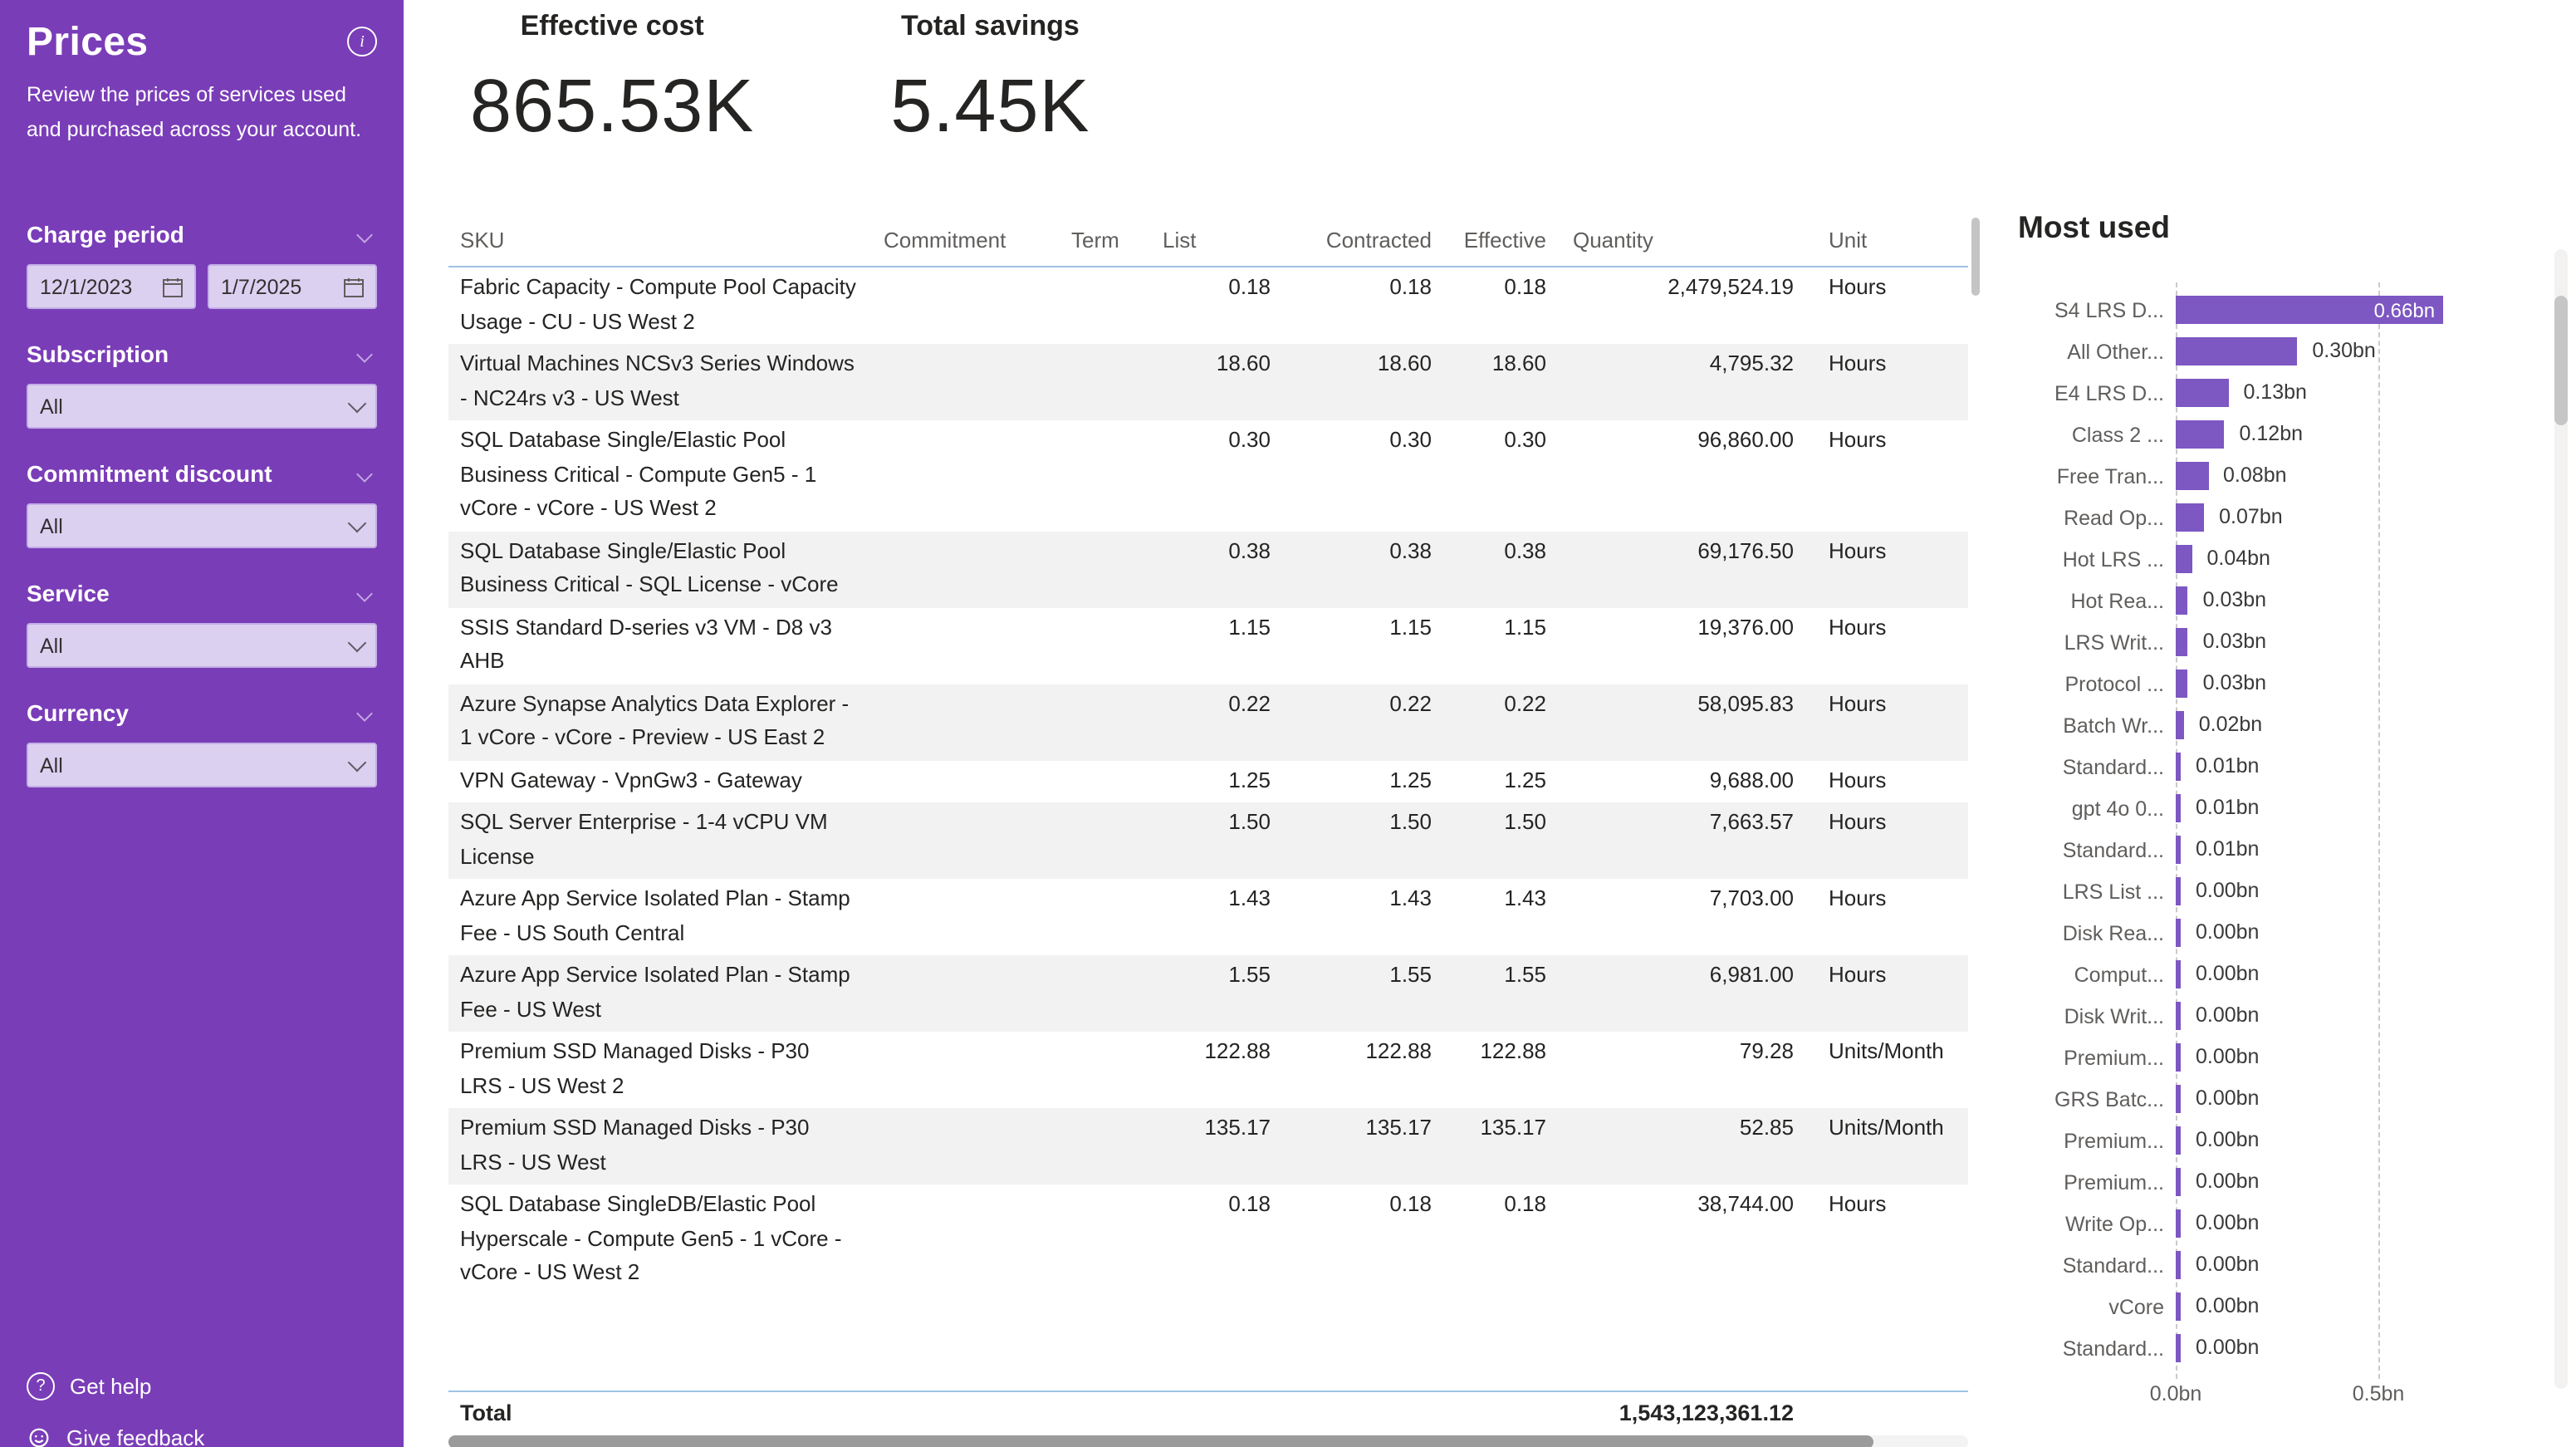 This screenshot has height=1447, width=2576. Describe the element at coordinates (2310, 310) in the screenshot. I see `bar: 0.66bn` at that location.